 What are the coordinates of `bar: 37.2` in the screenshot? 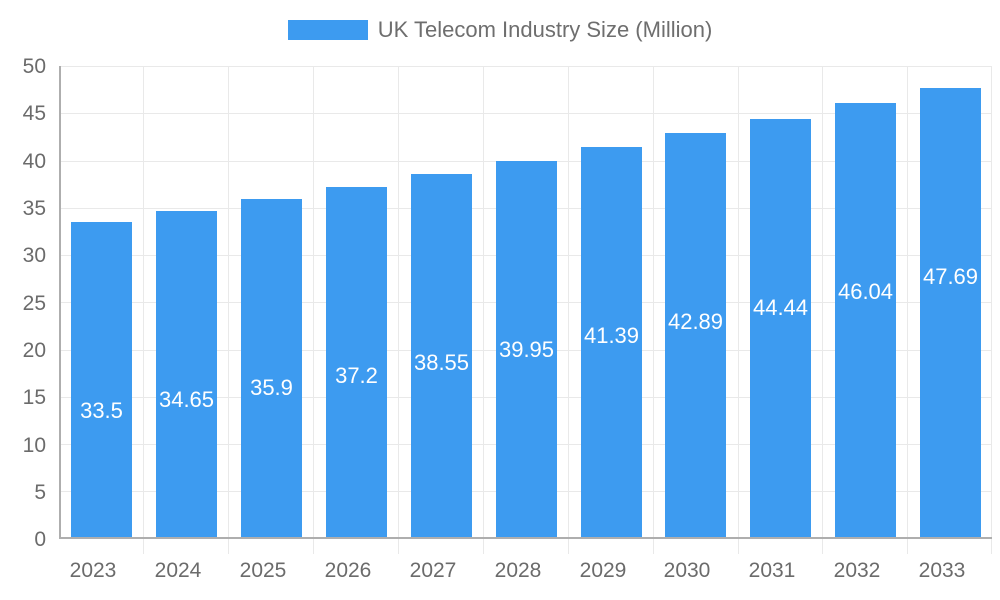 It's located at (356, 362).